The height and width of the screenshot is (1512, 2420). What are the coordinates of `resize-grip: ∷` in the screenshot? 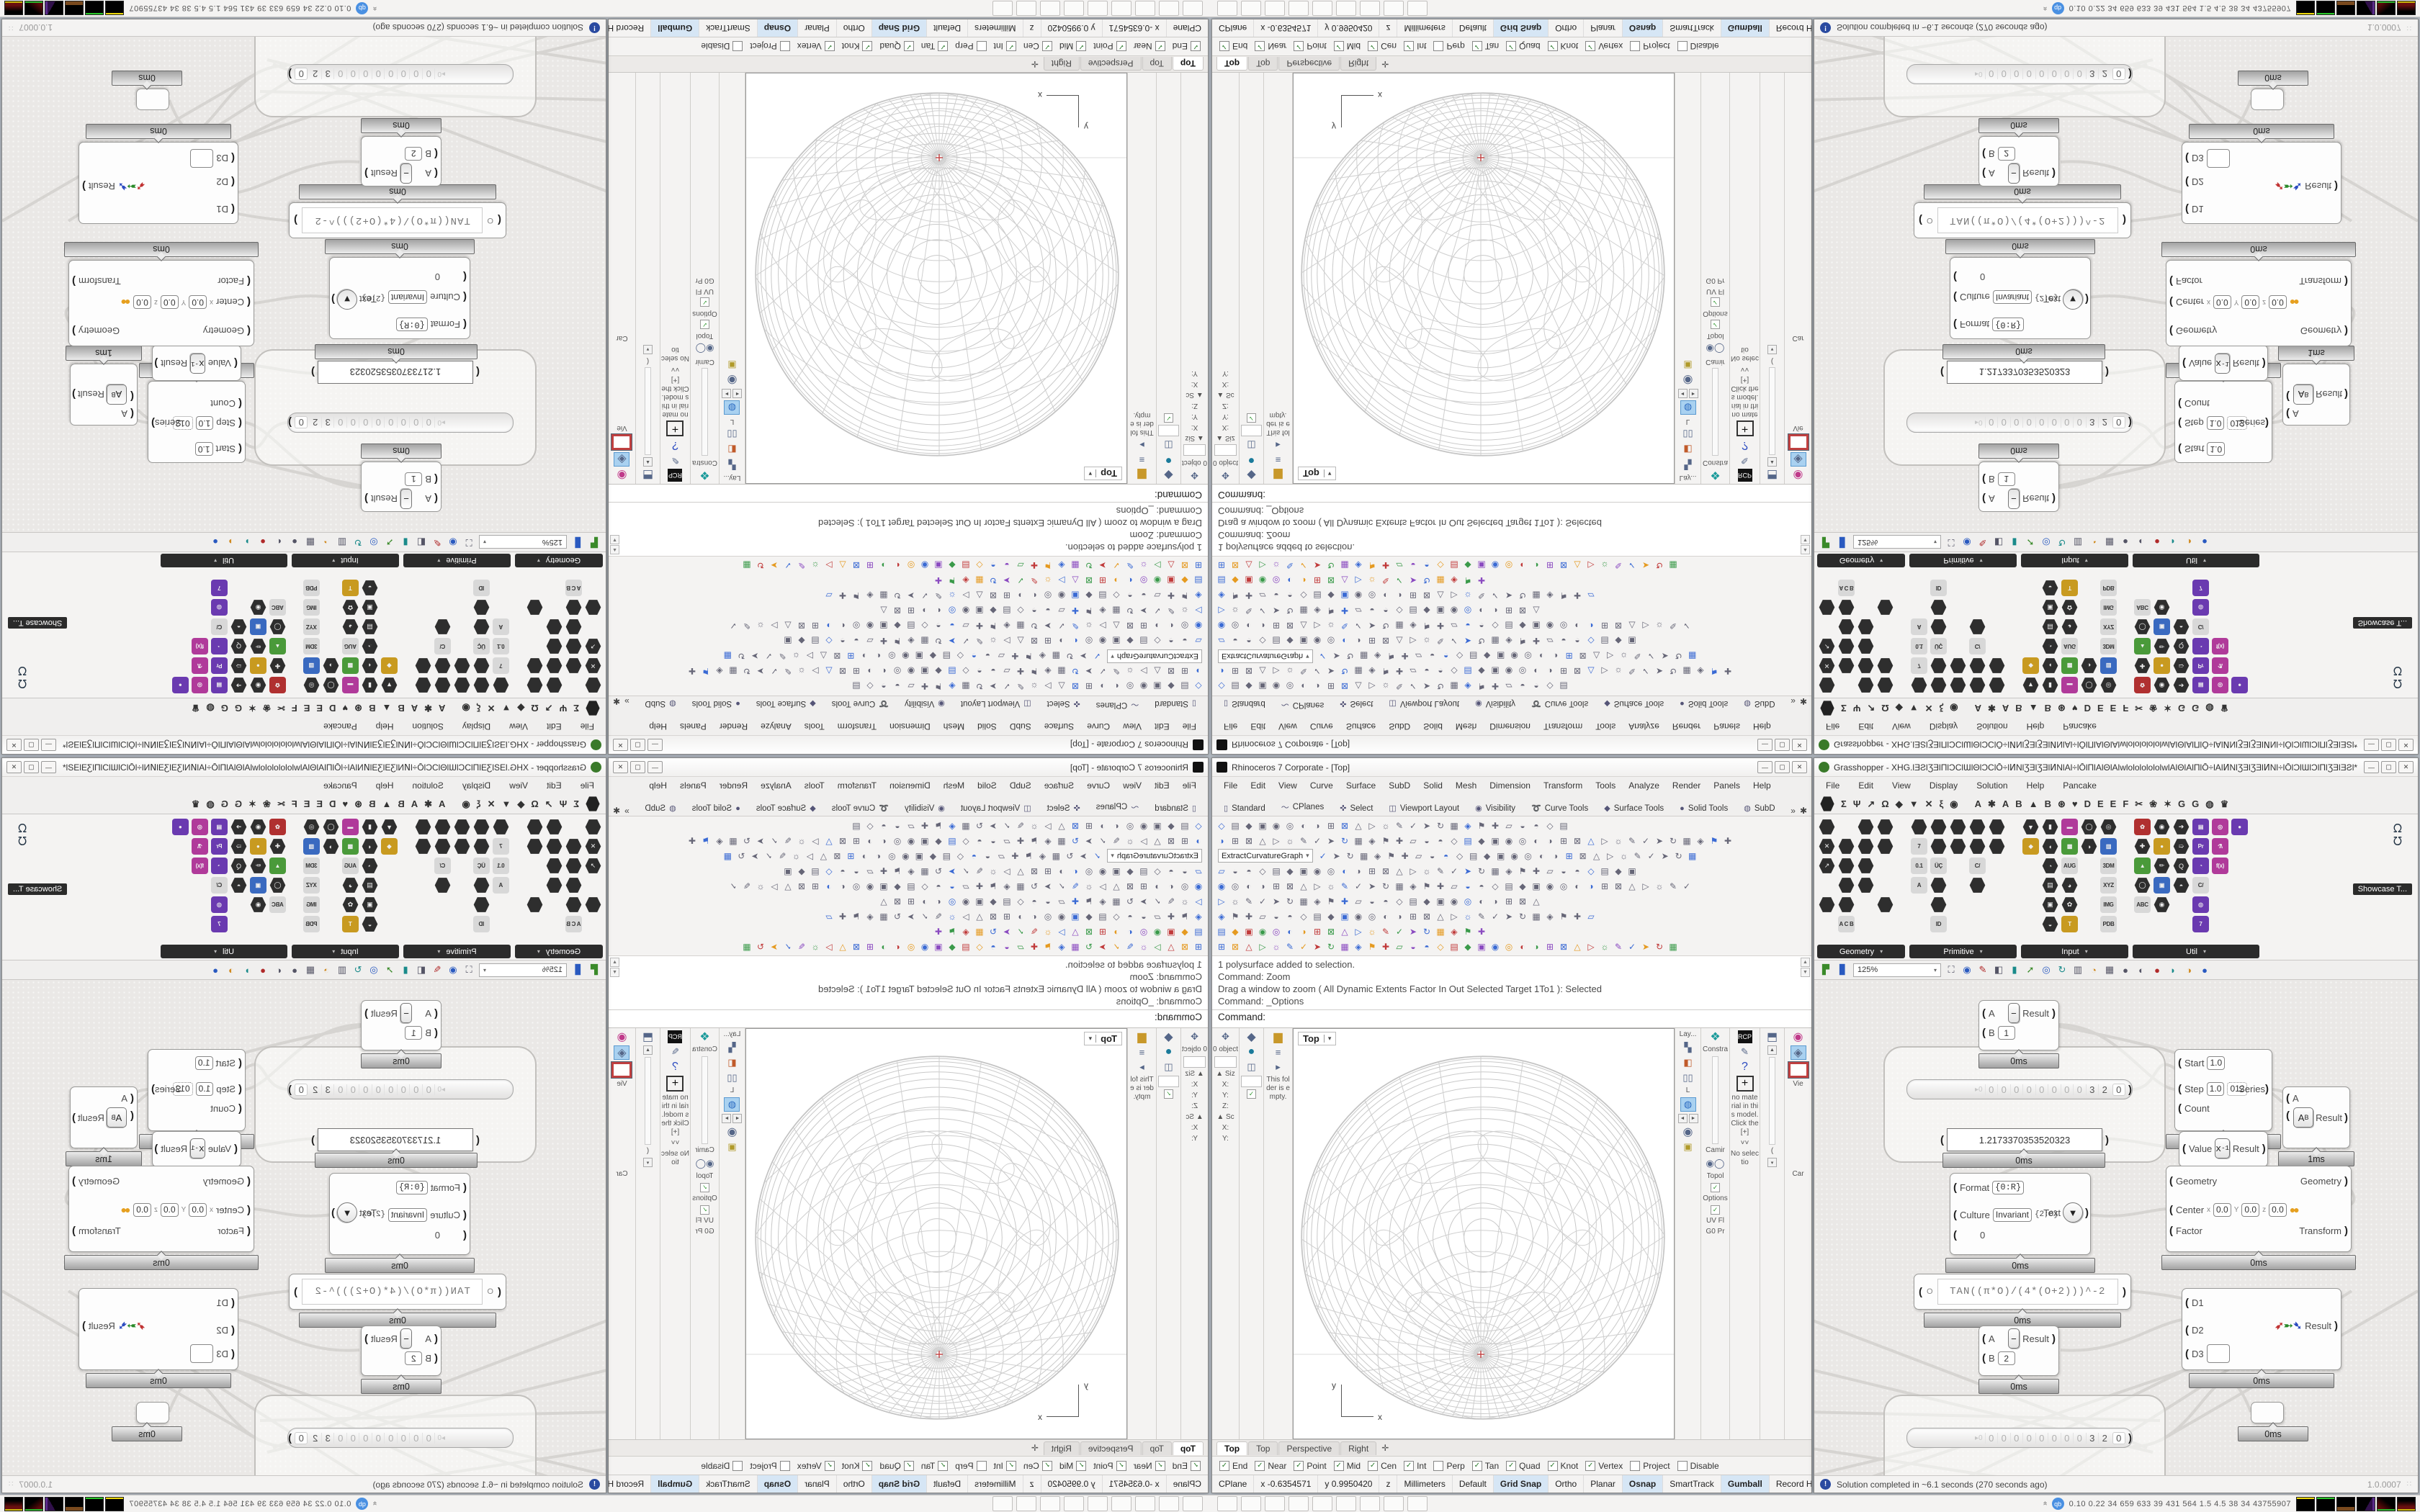 It's located at (2409, 1484).